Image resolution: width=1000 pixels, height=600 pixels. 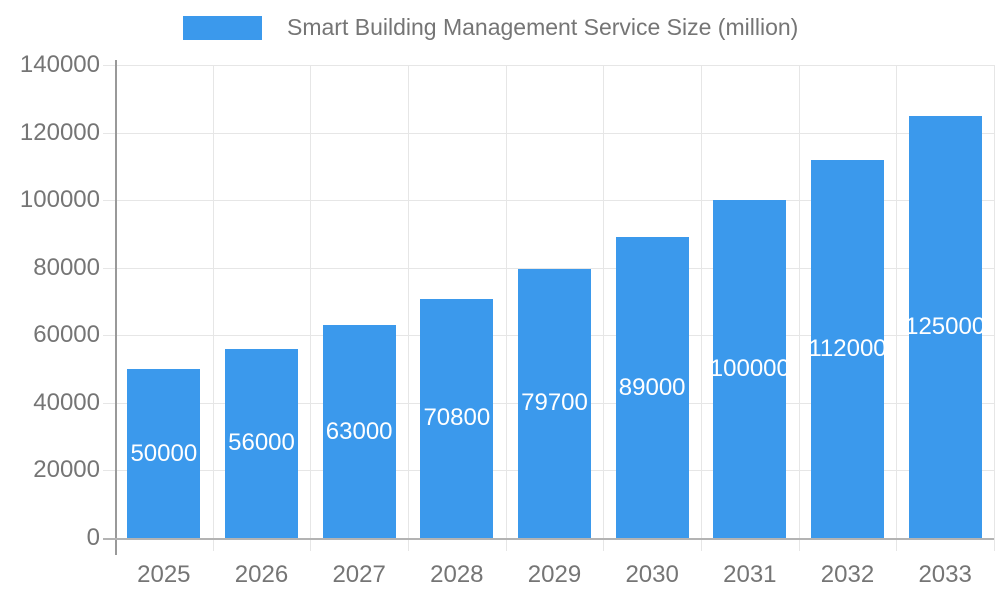 What do you see at coordinates (222, 27) in the screenshot?
I see `legend-swatch` at bounding box center [222, 27].